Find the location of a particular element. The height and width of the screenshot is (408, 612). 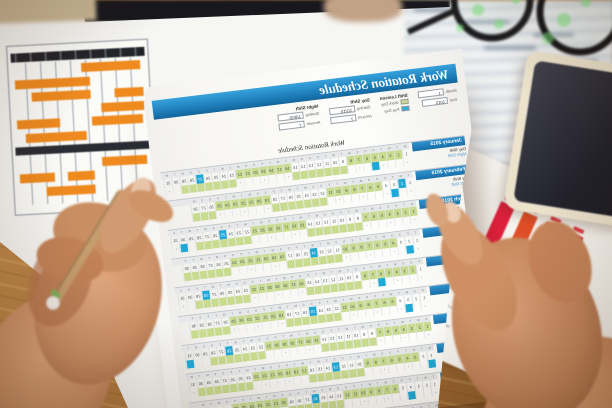

day-cell: 24 is located at coordinates (252, 404).